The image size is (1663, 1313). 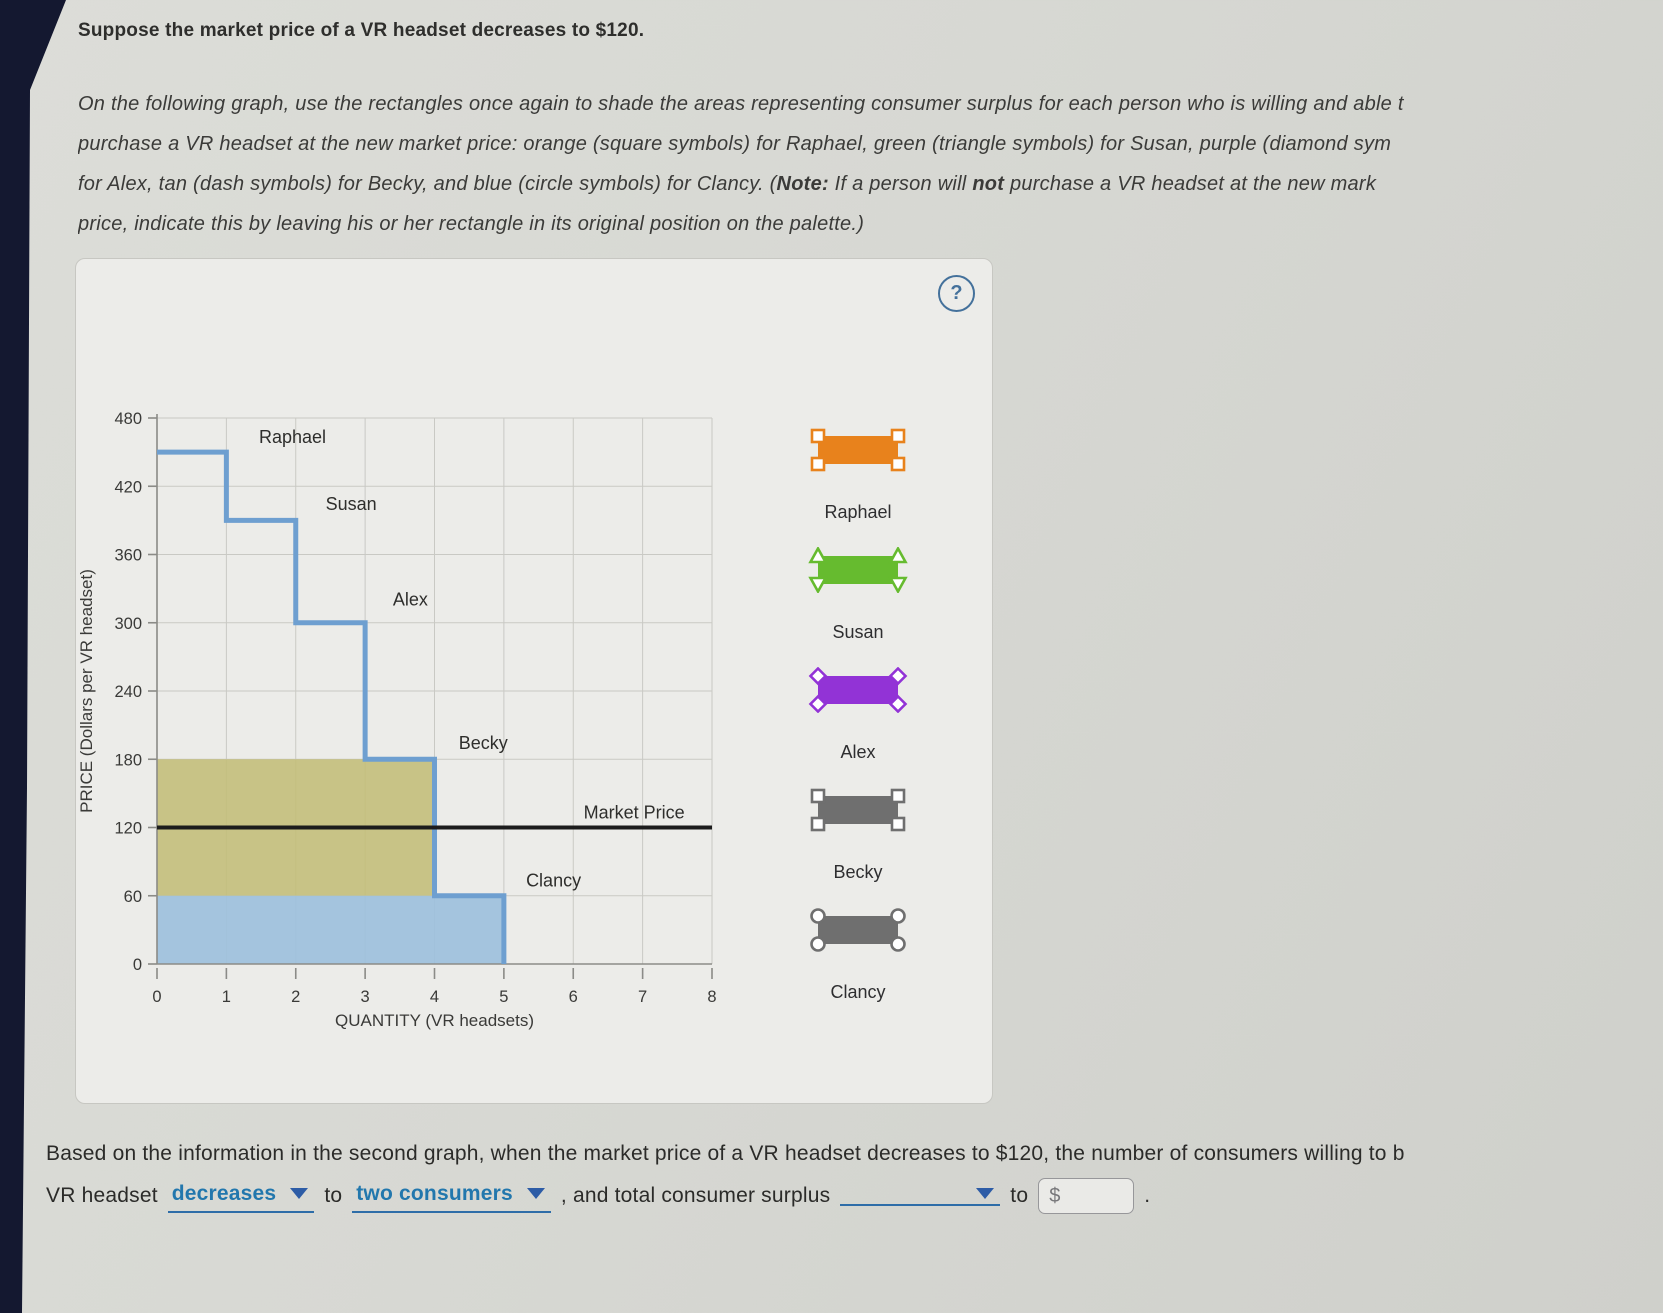 What do you see at coordinates (332, 706) in the screenshot?
I see `demand-step-curve` at bounding box center [332, 706].